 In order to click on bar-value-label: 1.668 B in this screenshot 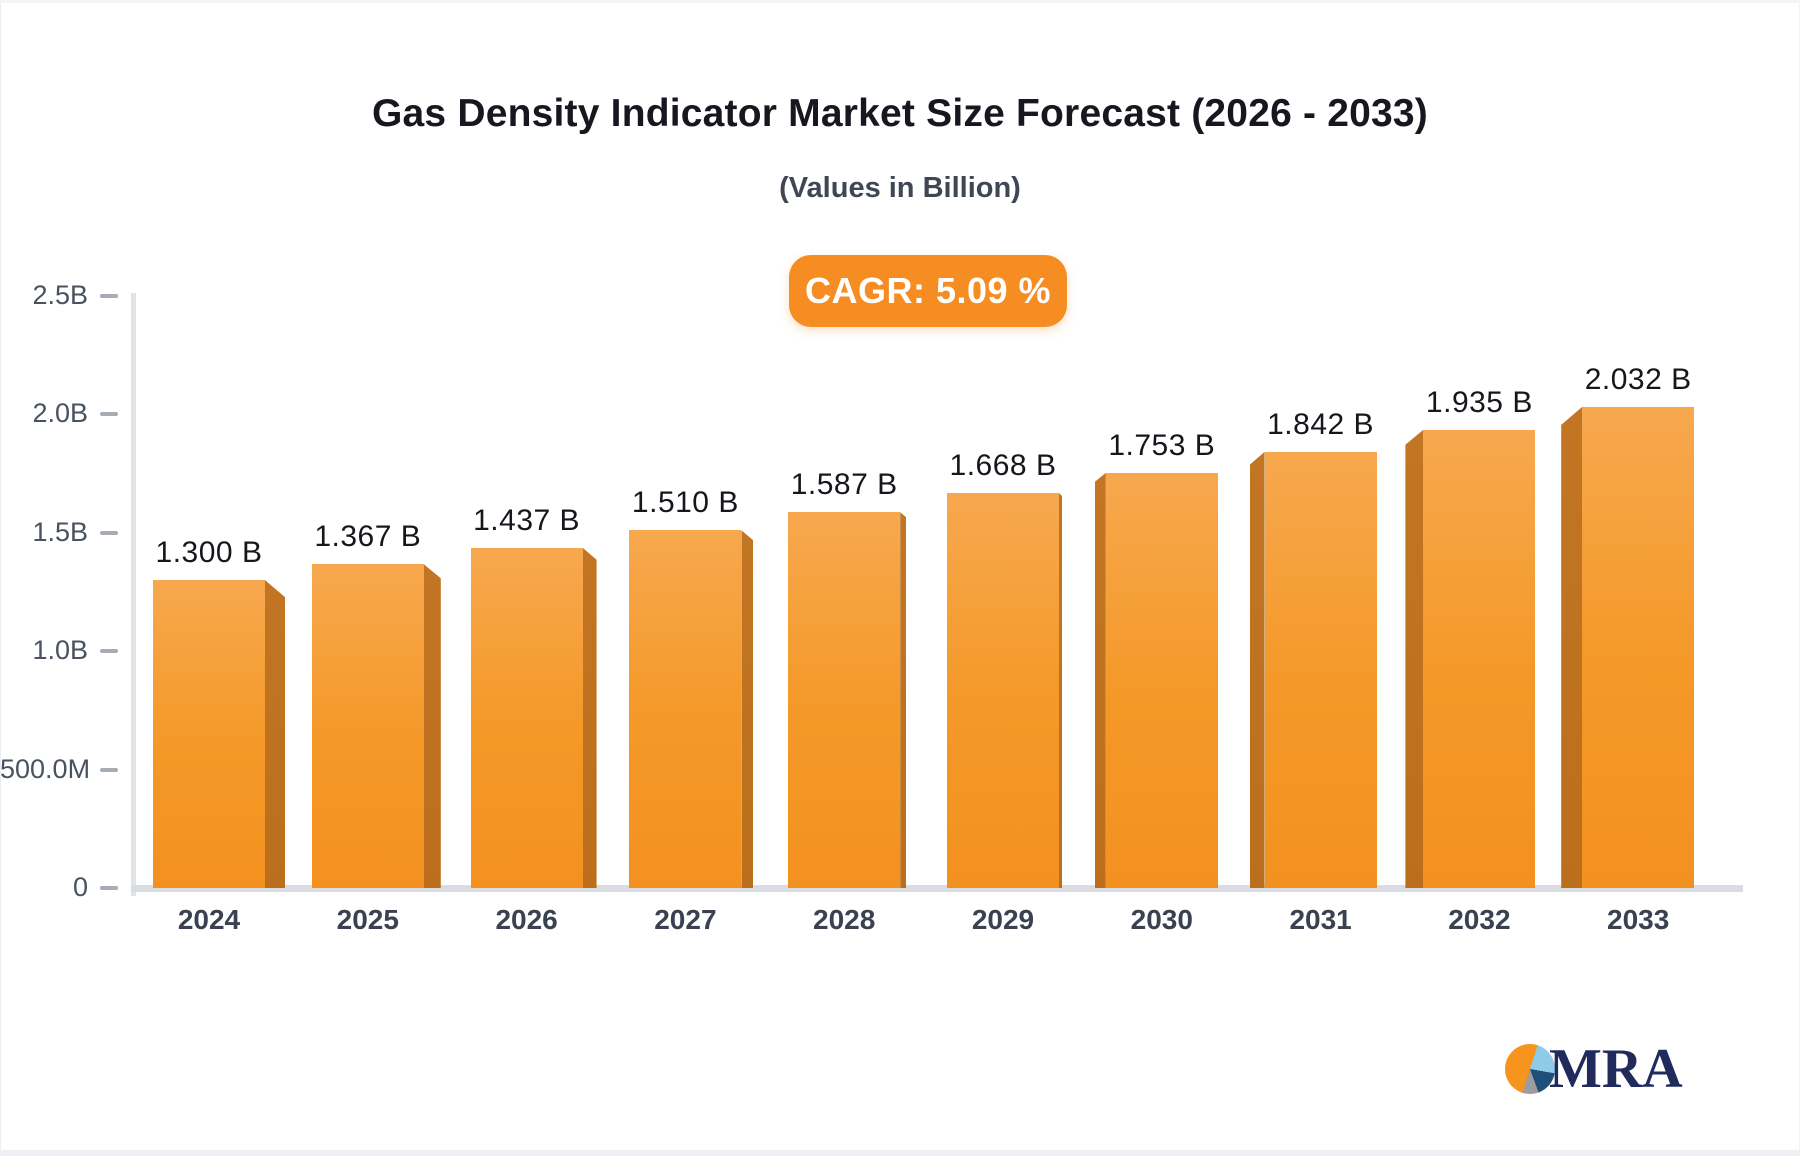, I will do `click(1003, 466)`.